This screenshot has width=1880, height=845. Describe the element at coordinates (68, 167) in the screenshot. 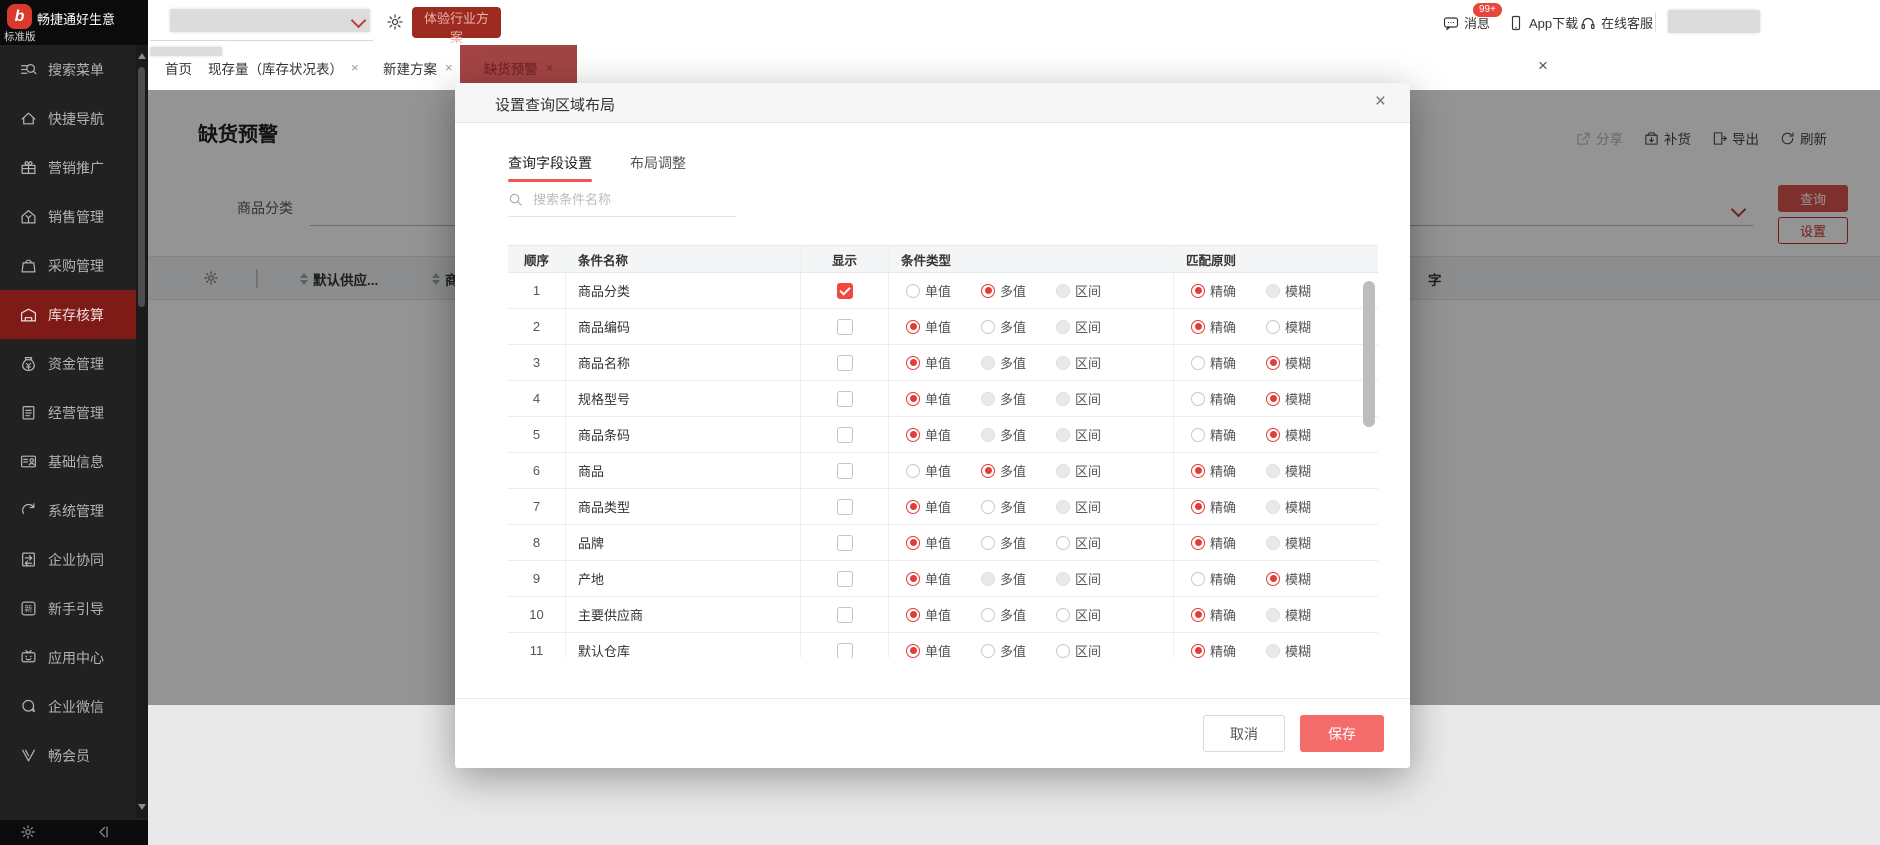

I see `sidebar-item-marketing: 营销推广` at that location.